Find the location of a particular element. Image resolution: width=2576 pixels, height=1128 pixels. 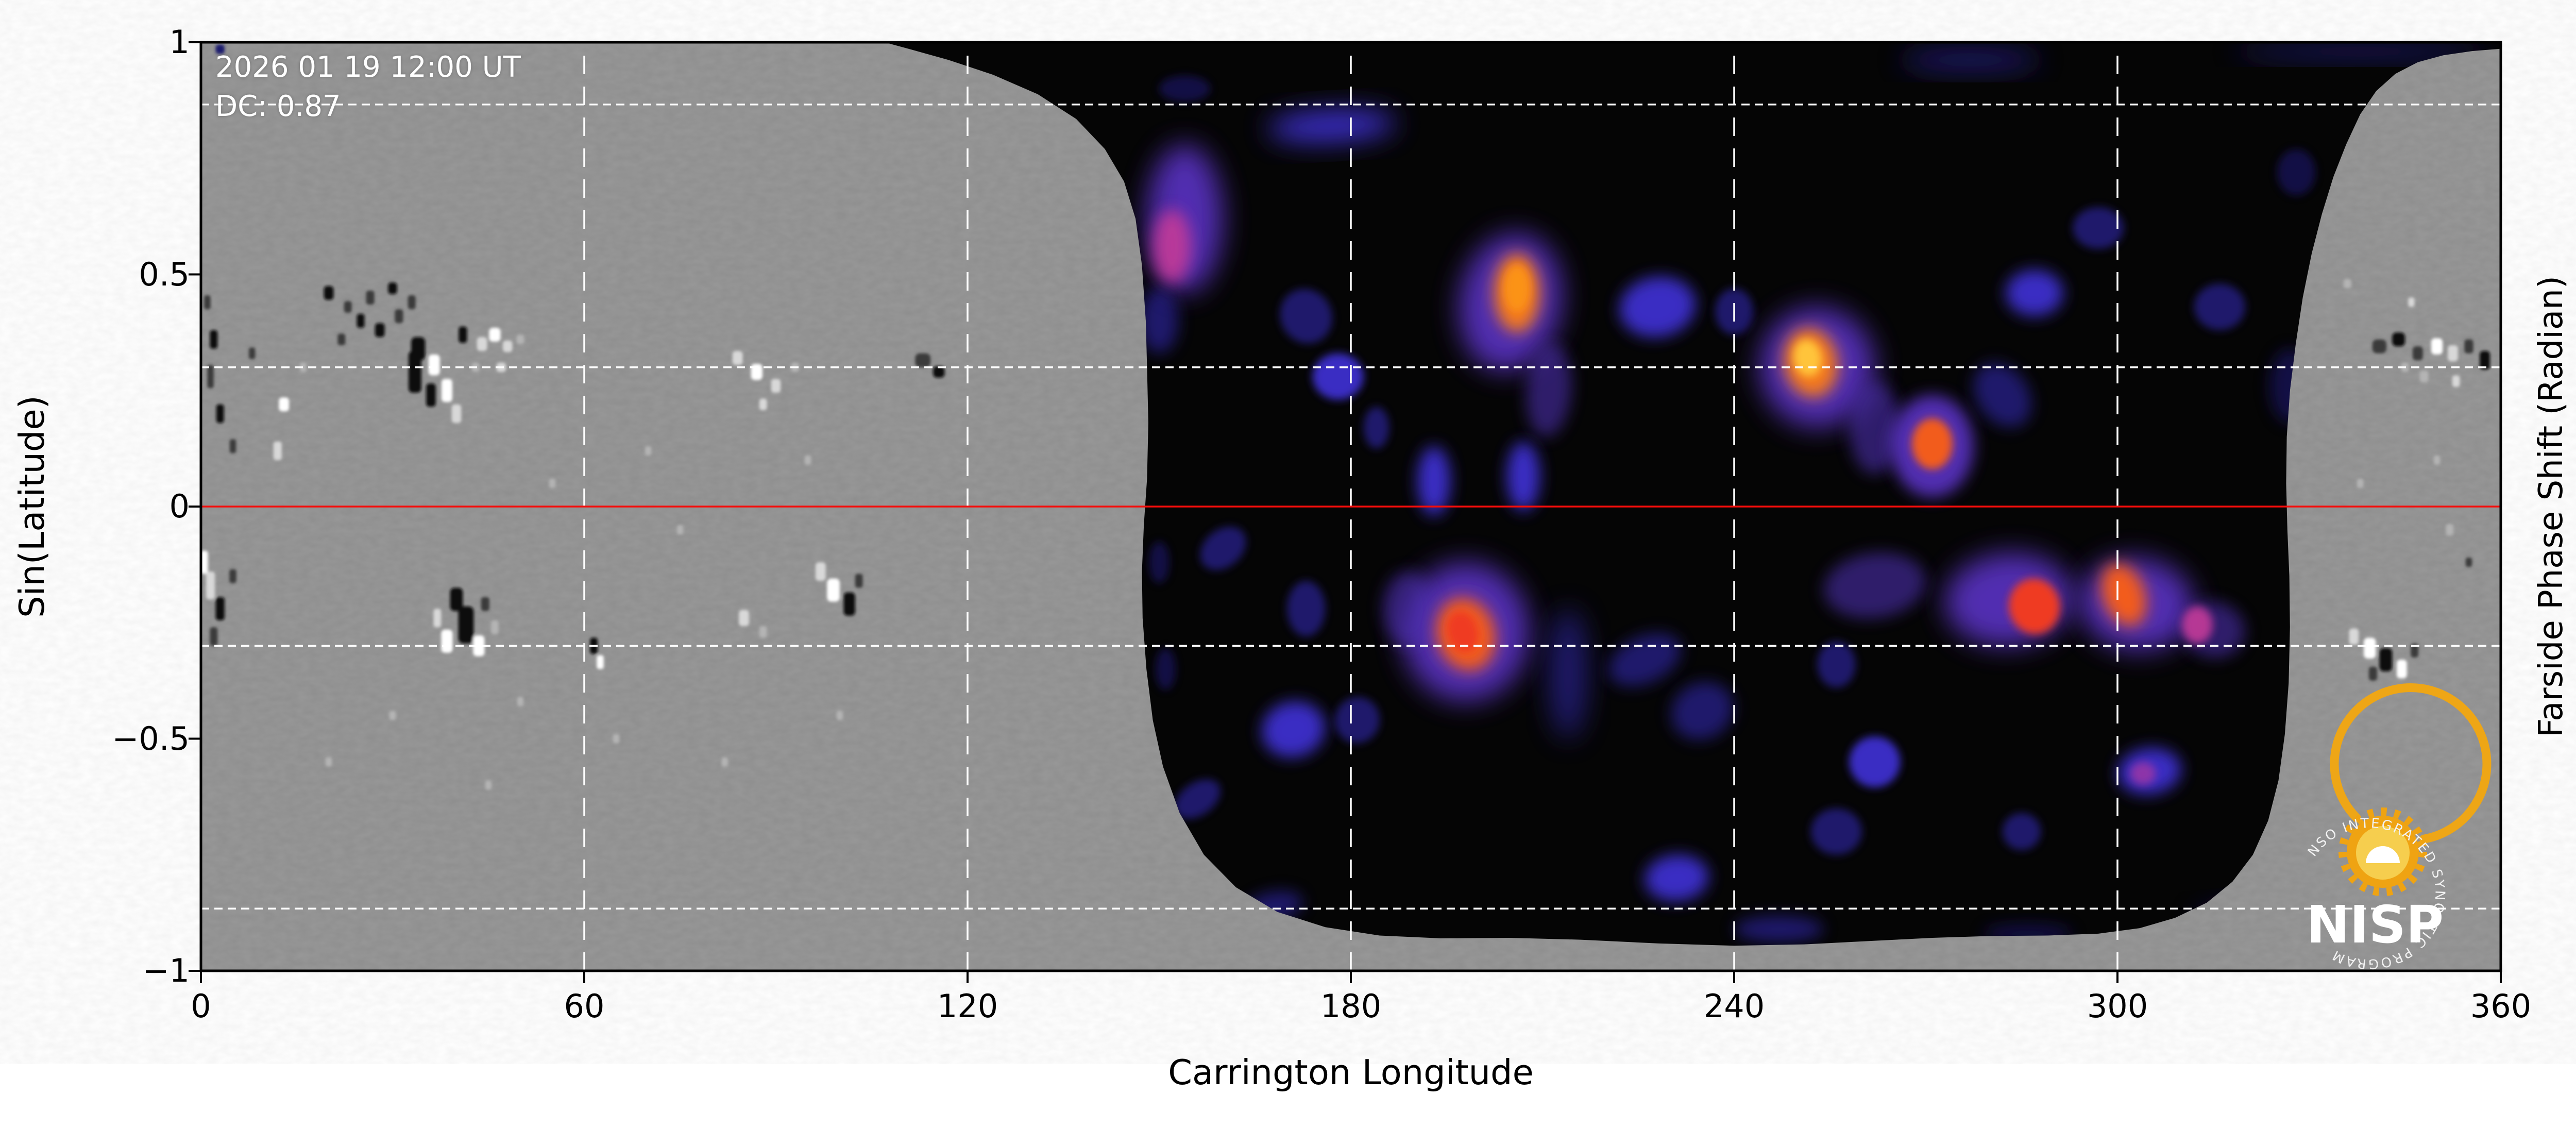

sun-flames-icon is located at coordinates (2382, 851).